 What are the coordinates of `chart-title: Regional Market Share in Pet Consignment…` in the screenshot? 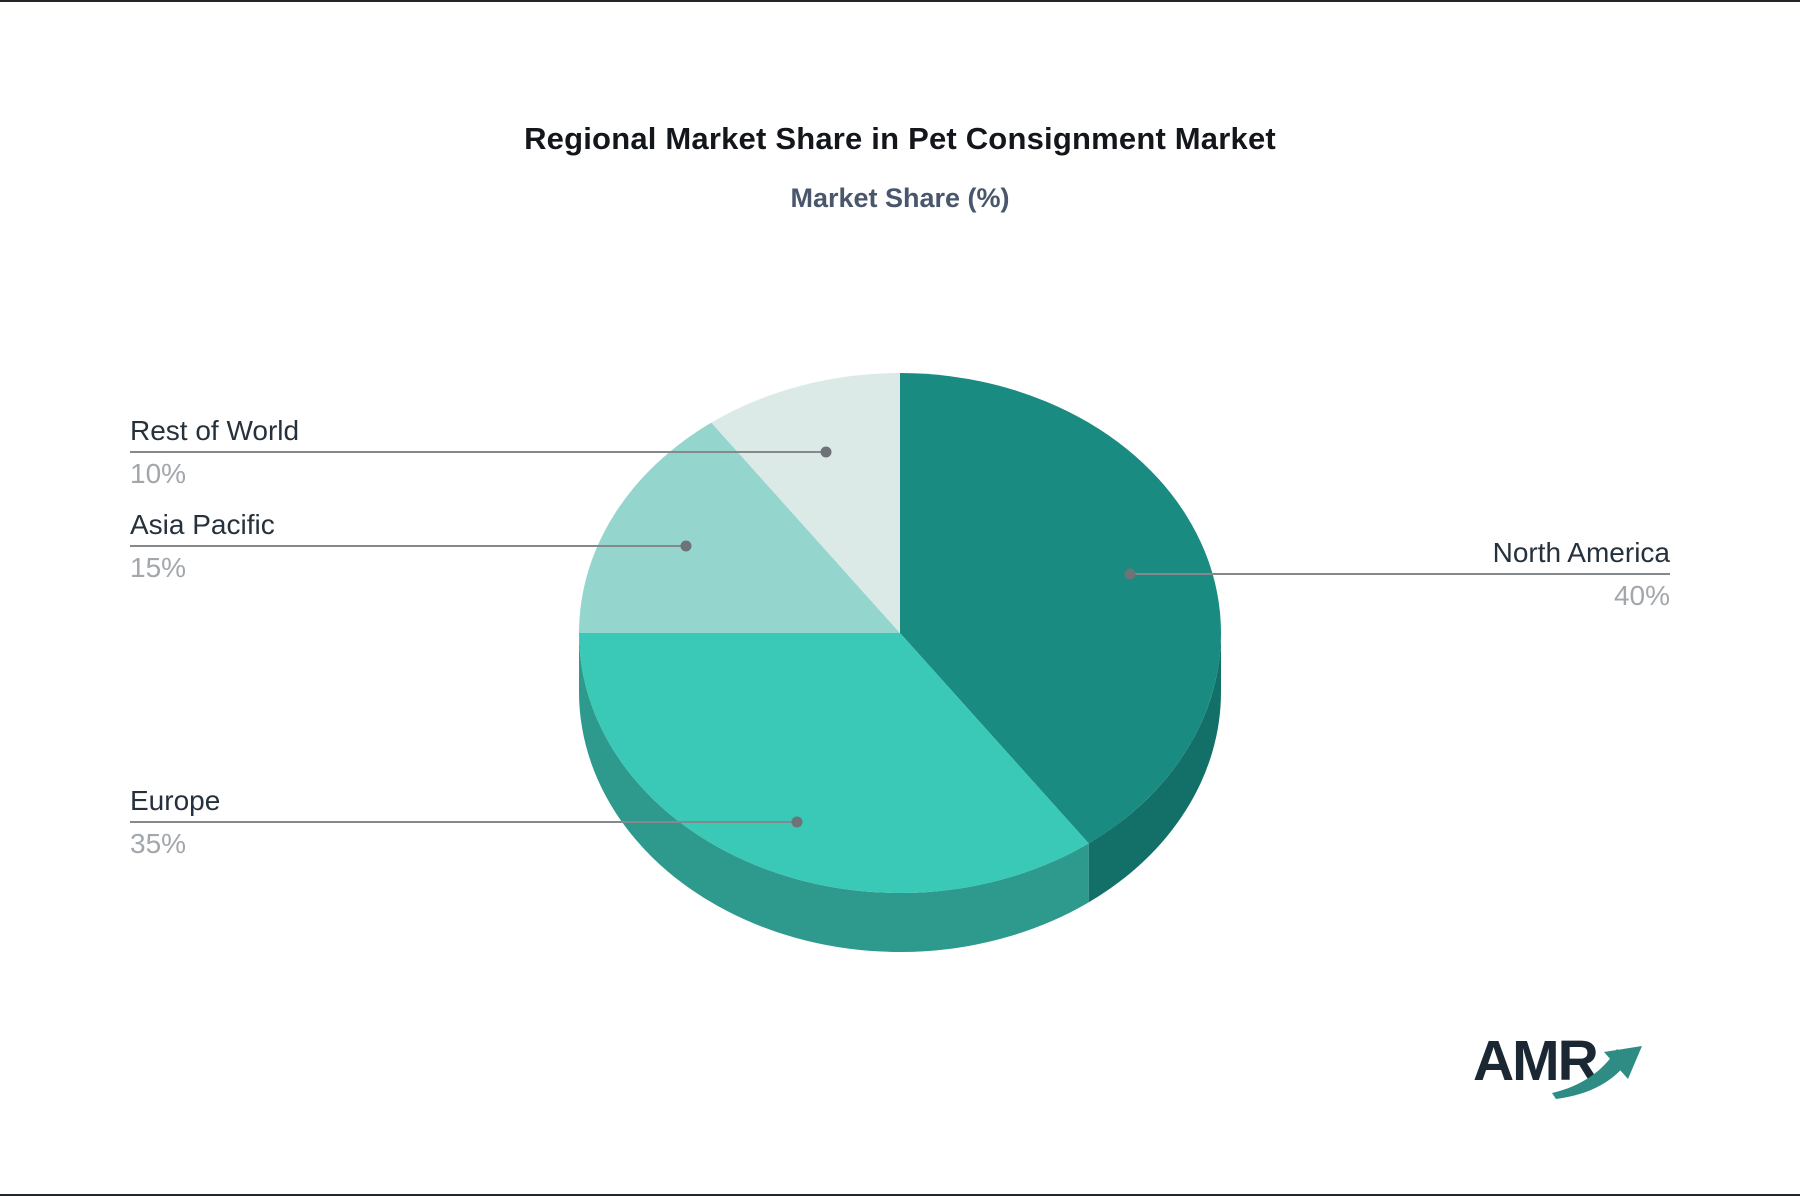 It's located at (900, 138).